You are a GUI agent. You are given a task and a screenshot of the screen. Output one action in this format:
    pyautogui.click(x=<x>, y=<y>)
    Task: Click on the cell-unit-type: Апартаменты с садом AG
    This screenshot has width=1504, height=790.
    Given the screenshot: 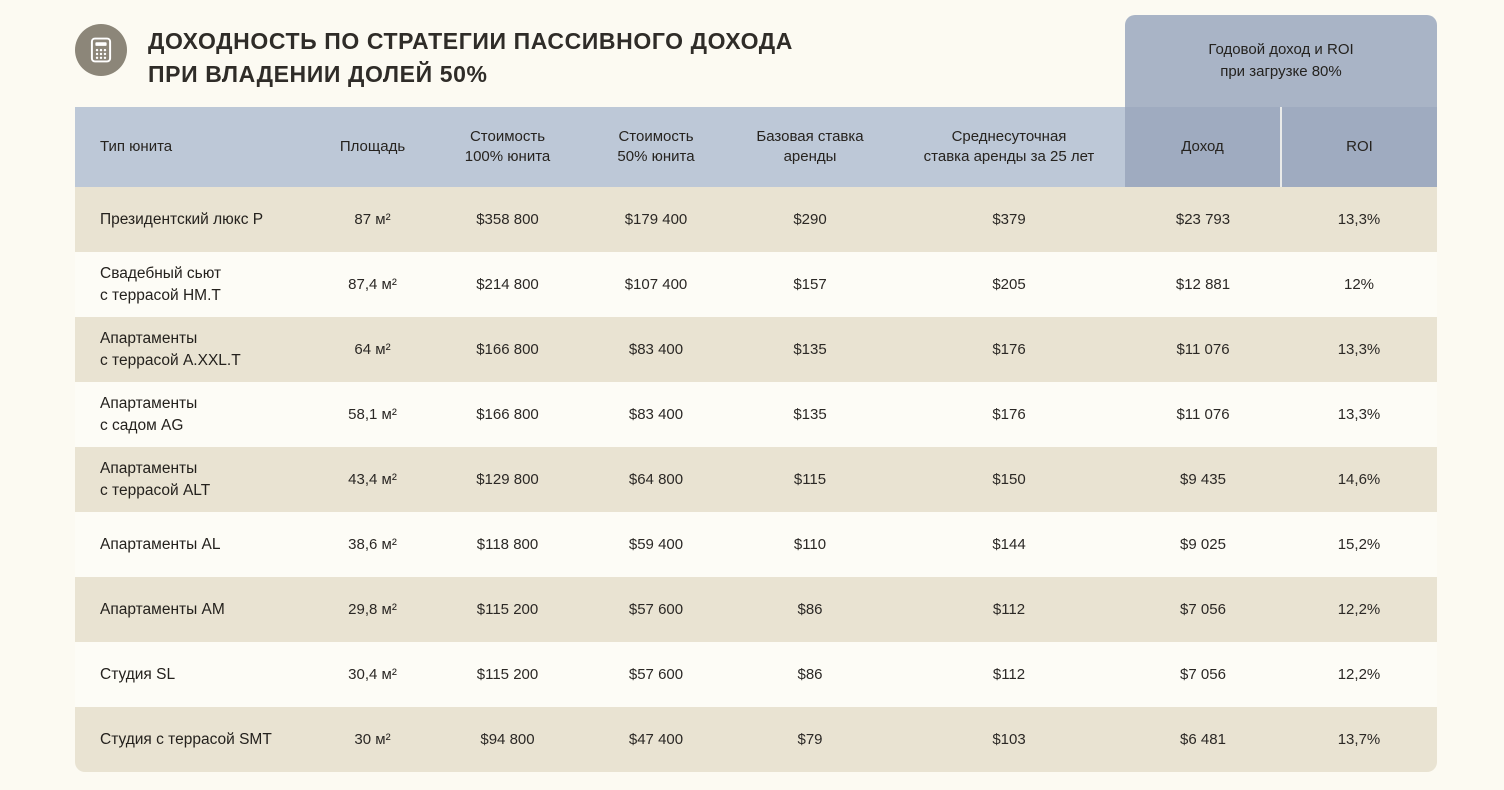 What is the action you would take?
    pyautogui.click(x=195, y=414)
    